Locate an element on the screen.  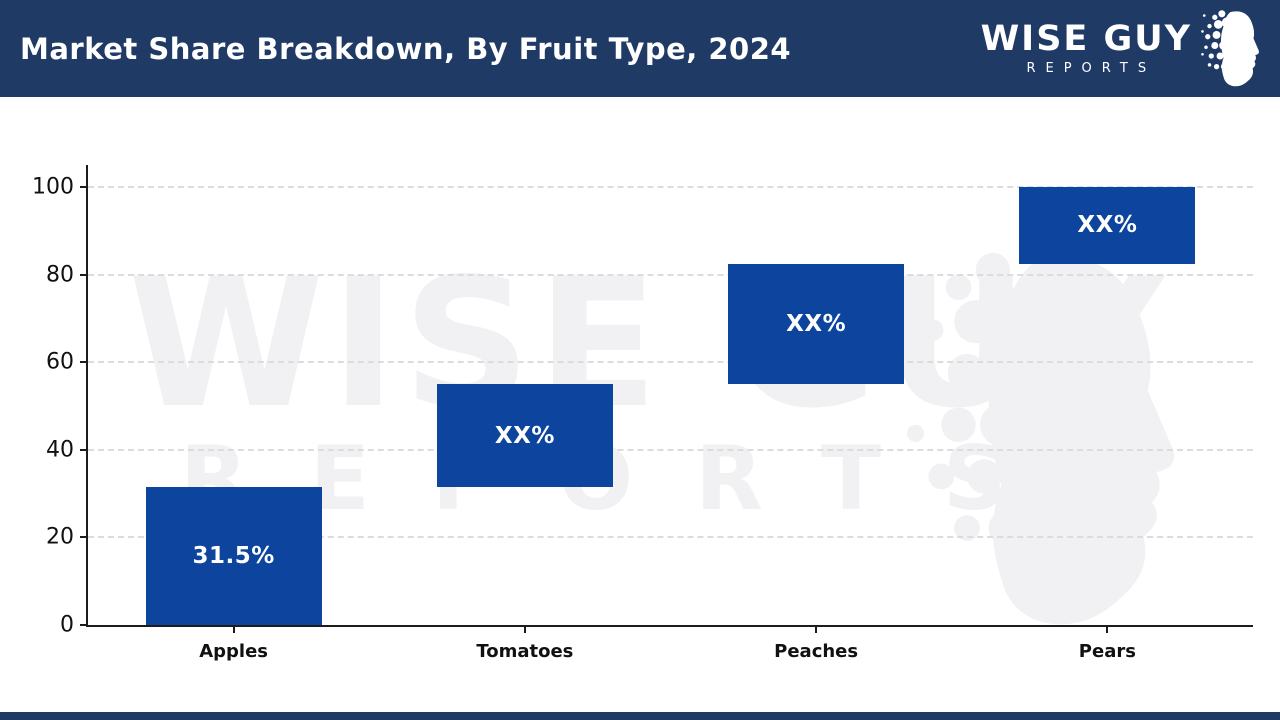
x-tick-label-peaches: Peaches is located at coordinates (816, 651).